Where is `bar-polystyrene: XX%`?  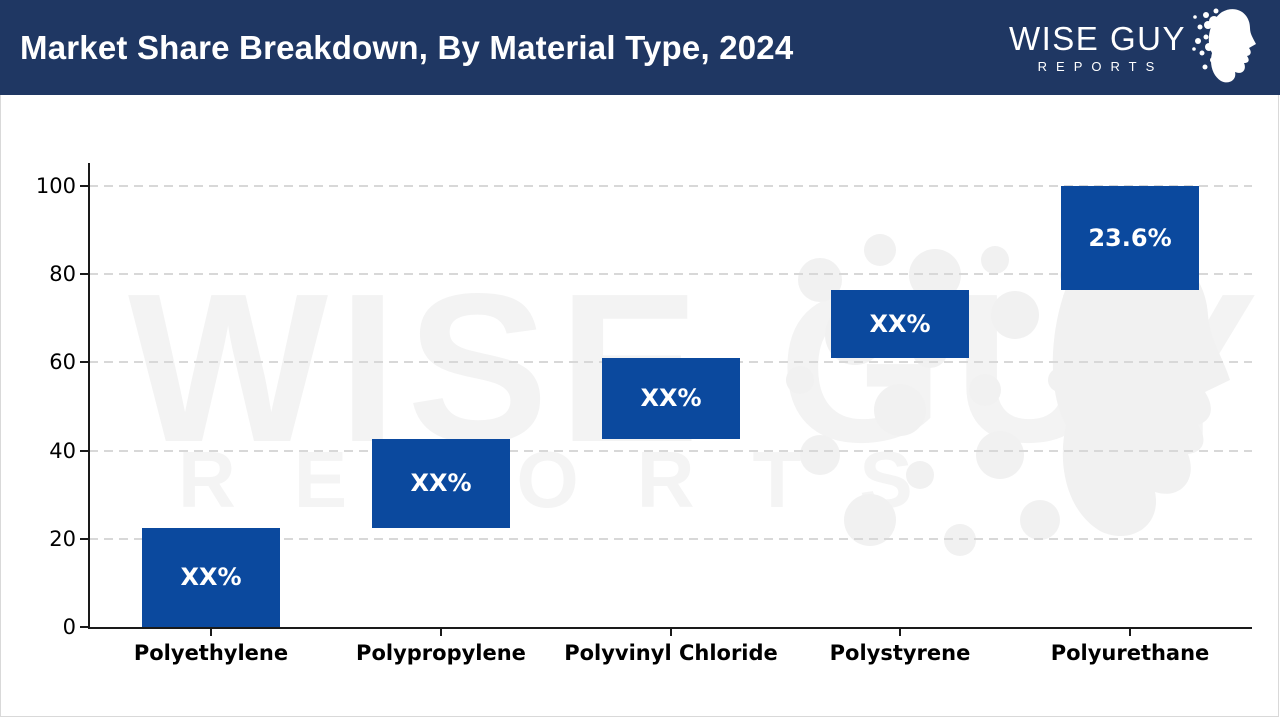
bar-polystyrene: XX% is located at coordinates (900, 324).